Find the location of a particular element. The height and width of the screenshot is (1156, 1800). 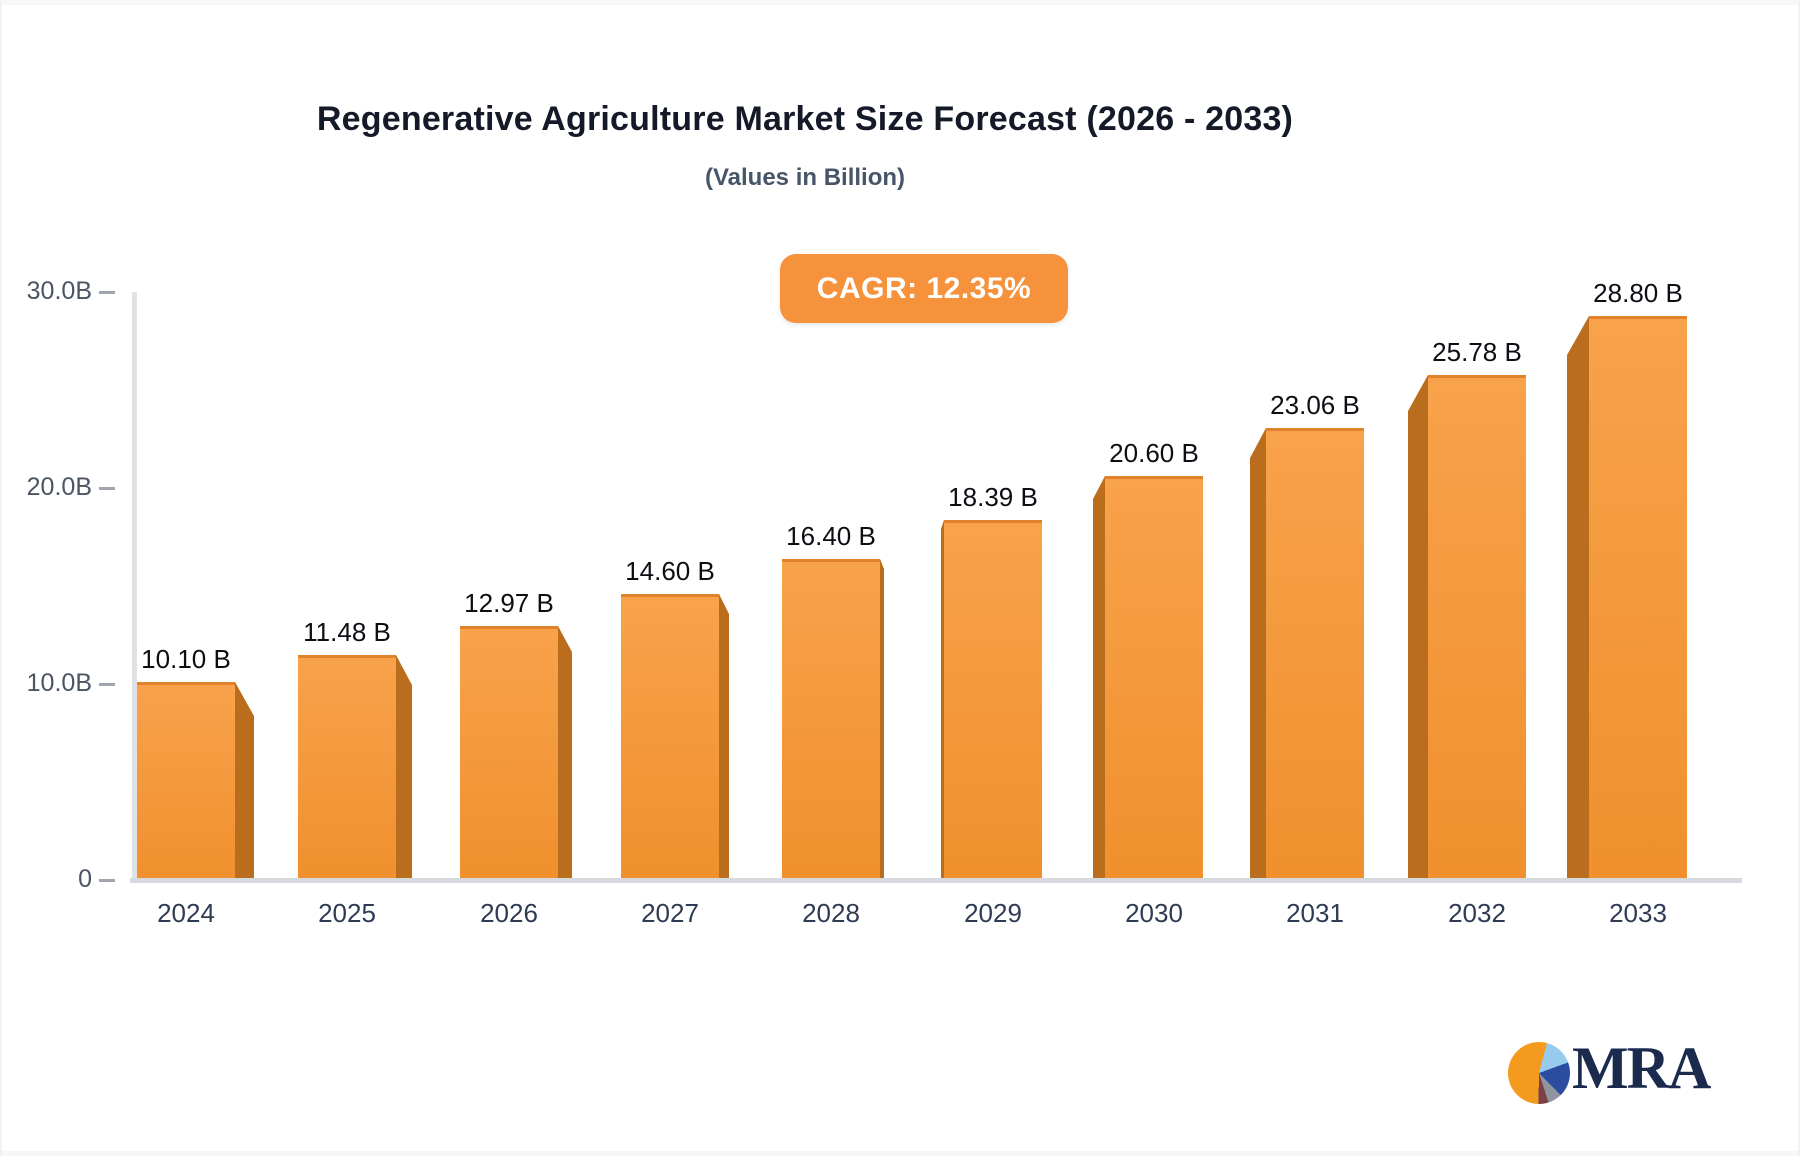

bar-2032 is located at coordinates (1467, 627).